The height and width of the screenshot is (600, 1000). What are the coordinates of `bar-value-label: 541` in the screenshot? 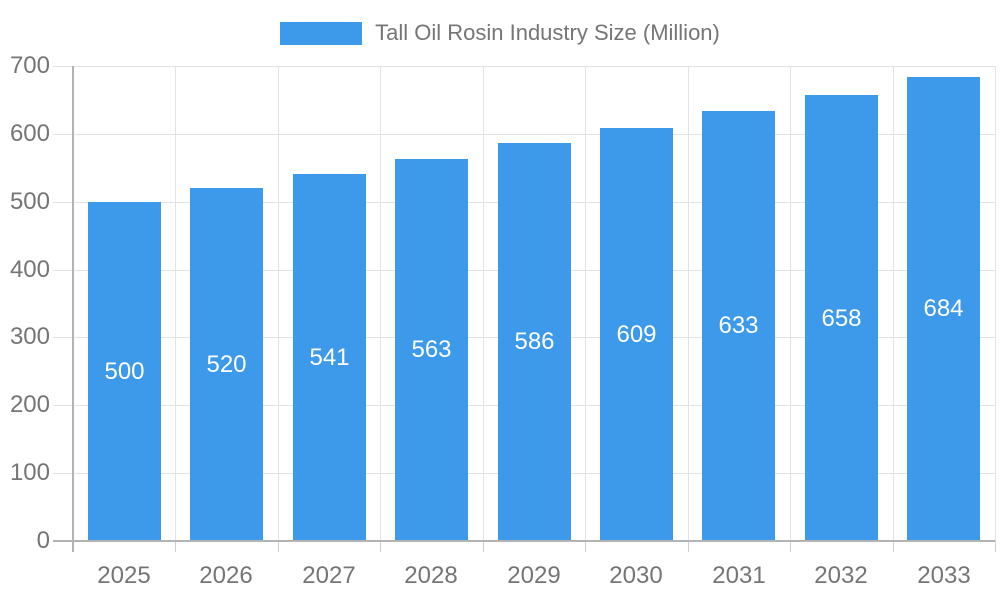 It's located at (329, 357).